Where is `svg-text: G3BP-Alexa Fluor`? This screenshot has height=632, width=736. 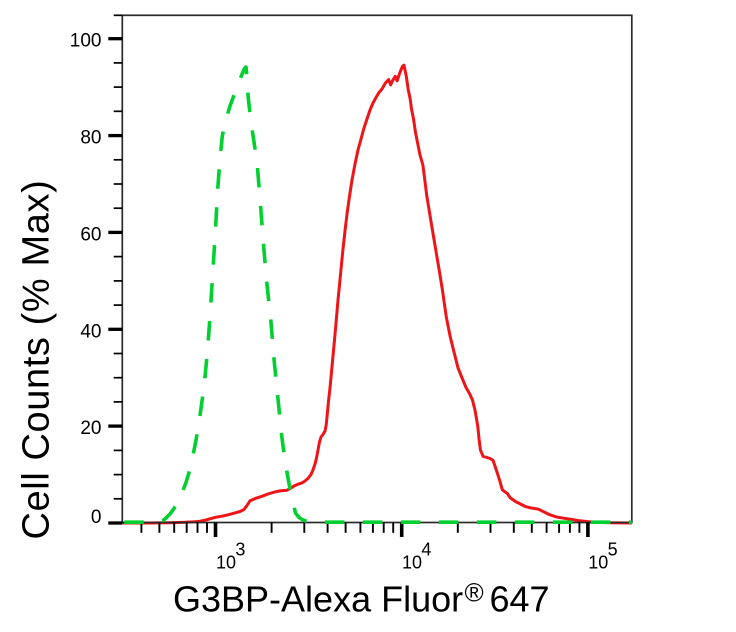 svg-text: G3BP-Alexa Fluor is located at coordinates (318, 598).